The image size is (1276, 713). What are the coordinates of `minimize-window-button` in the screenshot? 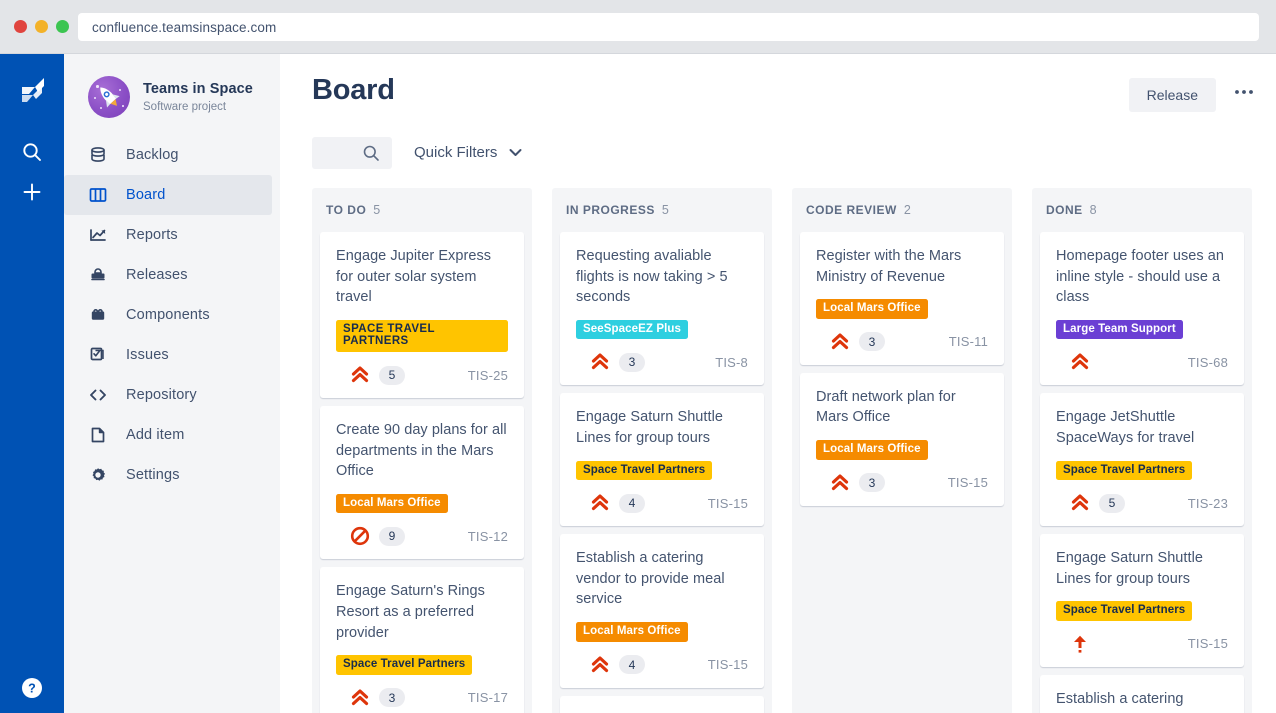 It's located at (41, 26).